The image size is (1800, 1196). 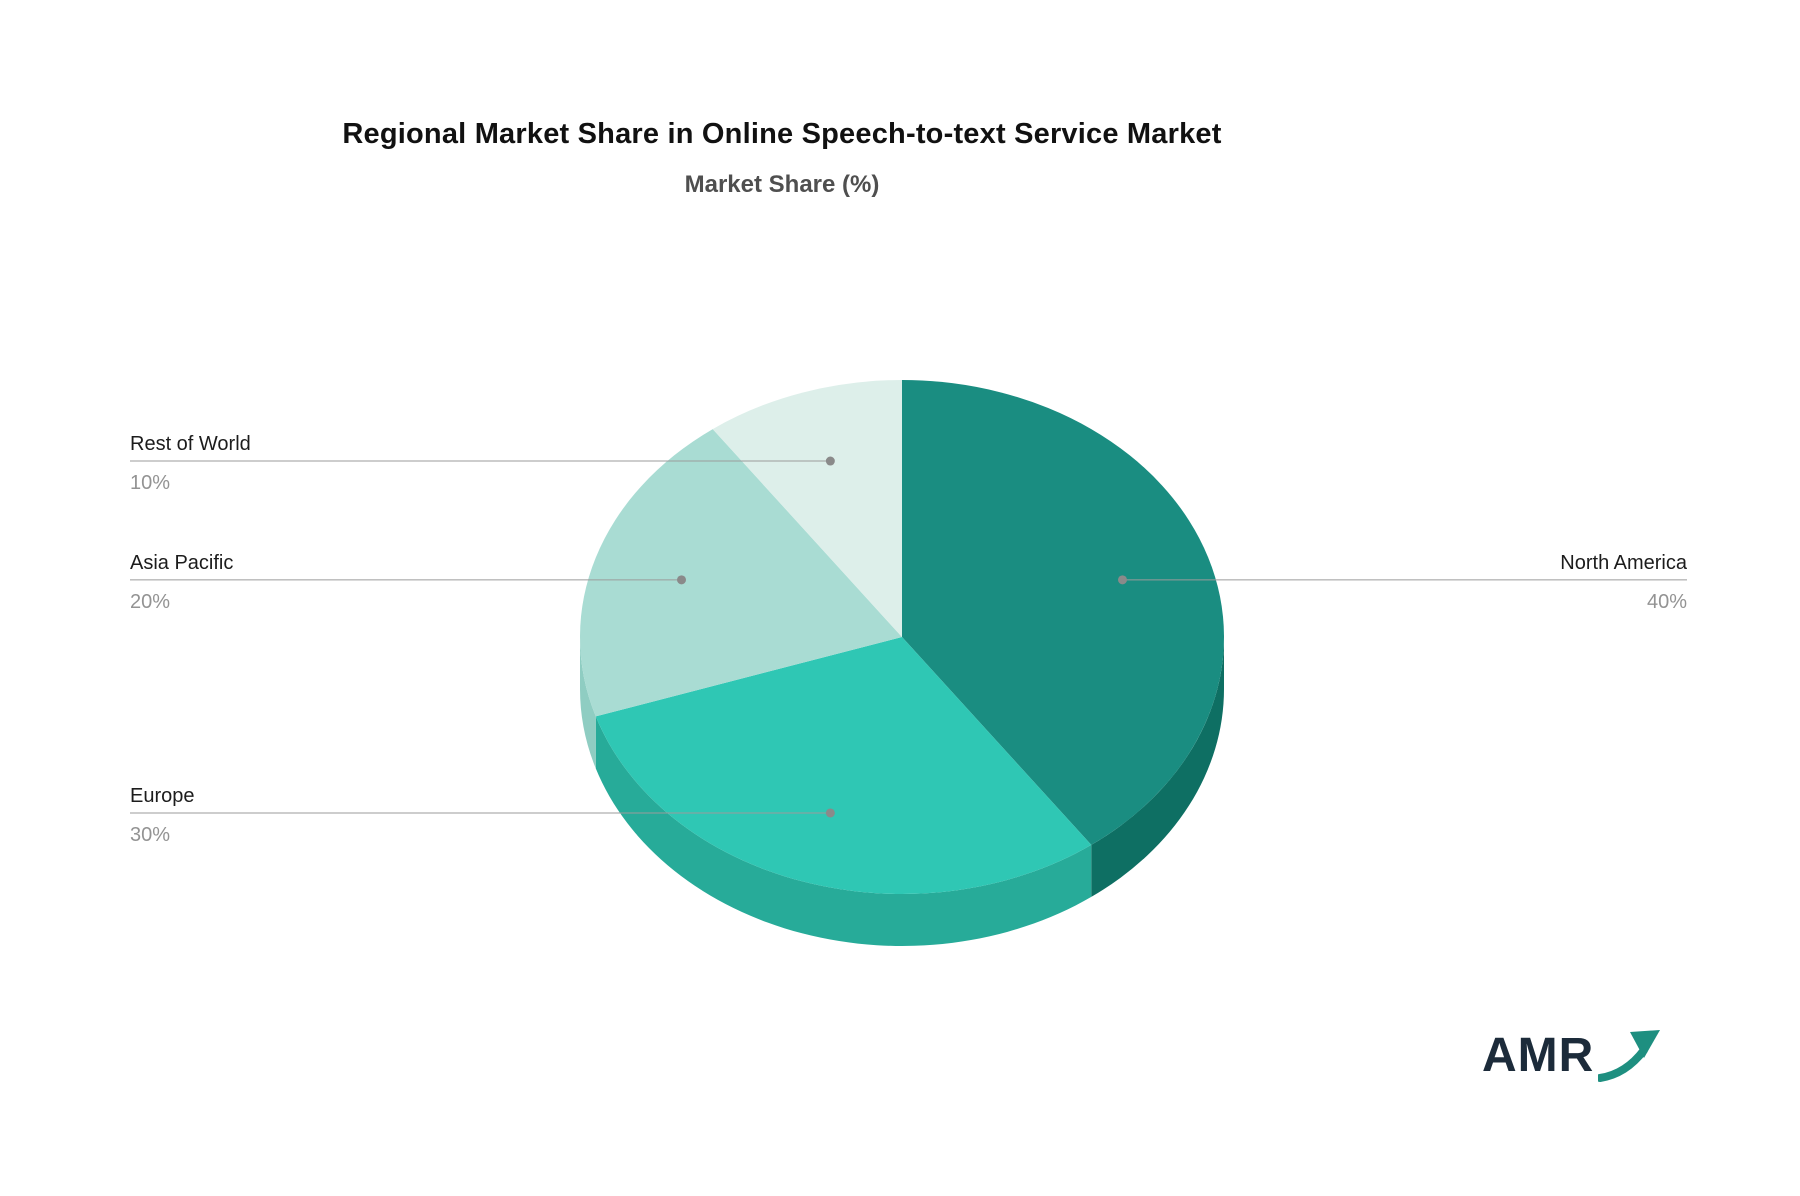 What do you see at coordinates (1538, 1055) in the screenshot?
I see `brand-logo-text: AMR` at bounding box center [1538, 1055].